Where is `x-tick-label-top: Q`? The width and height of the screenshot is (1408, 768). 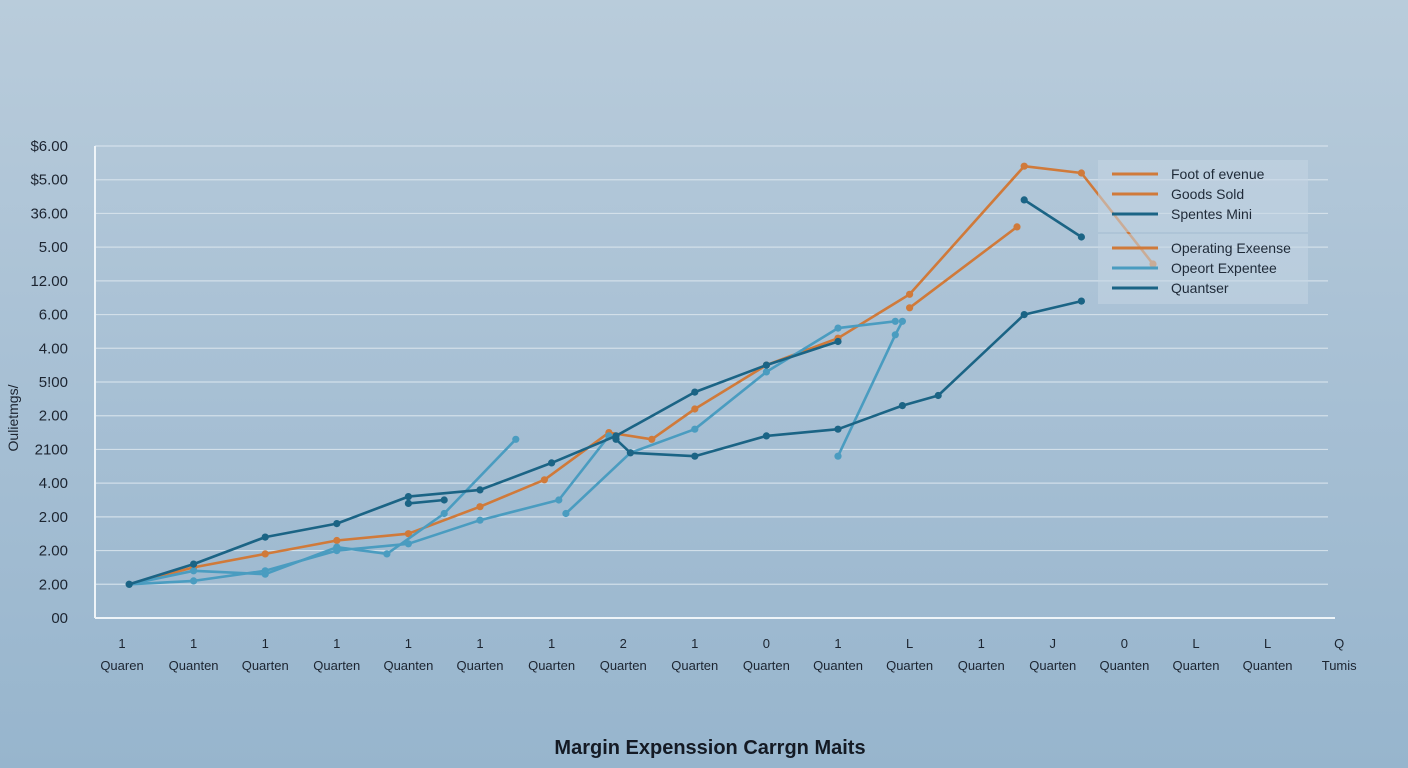
x-tick-label-top: Q is located at coordinates (1339, 643).